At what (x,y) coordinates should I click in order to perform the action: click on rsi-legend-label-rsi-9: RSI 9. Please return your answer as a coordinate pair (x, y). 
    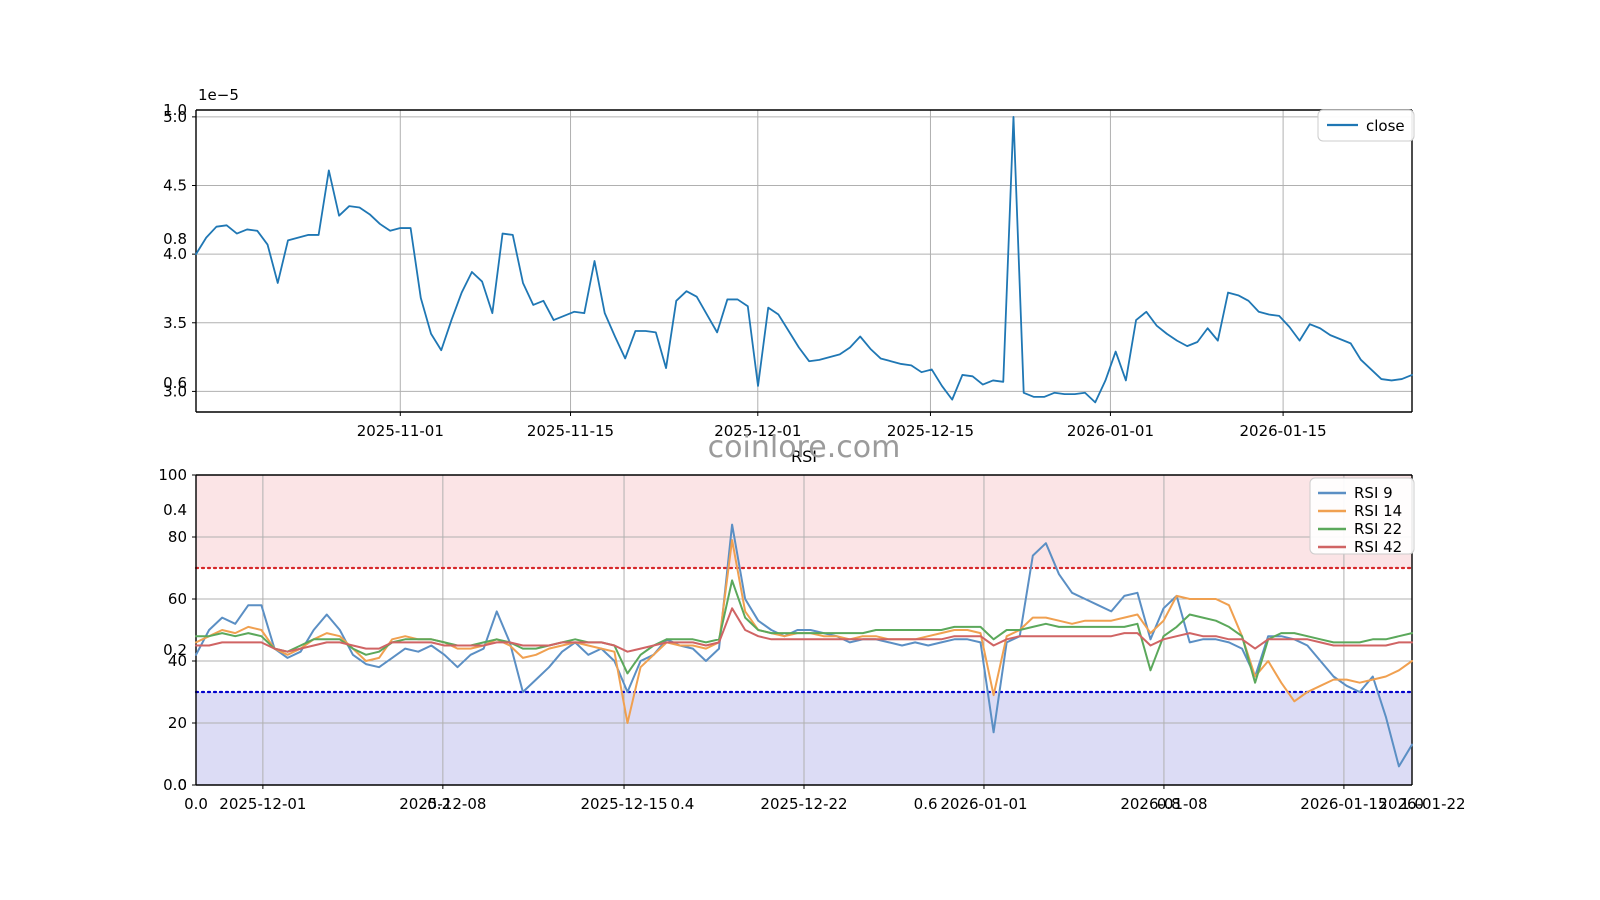
    Looking at the image, I should click on (1373, 493).